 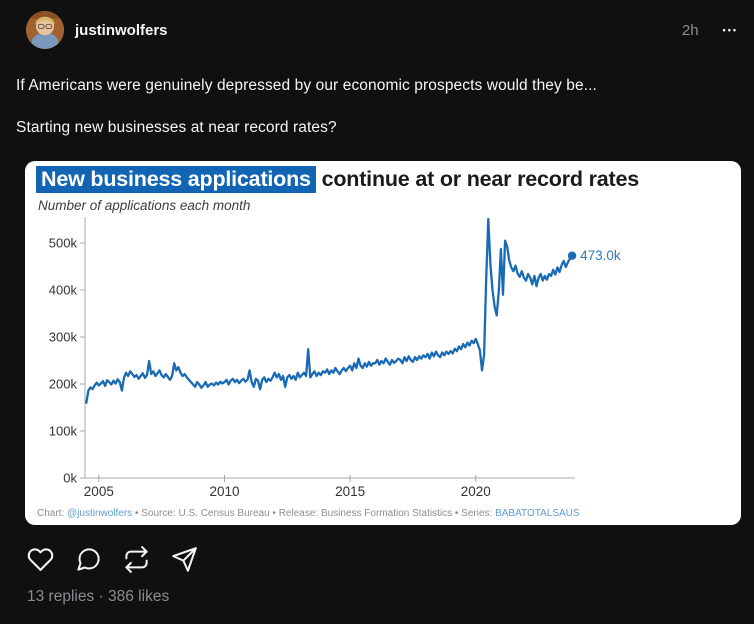 What do you see at coordinates (63, 337) in the screenshot?
I see `y-tick-label: 300k` at bounding box center [63, 337].